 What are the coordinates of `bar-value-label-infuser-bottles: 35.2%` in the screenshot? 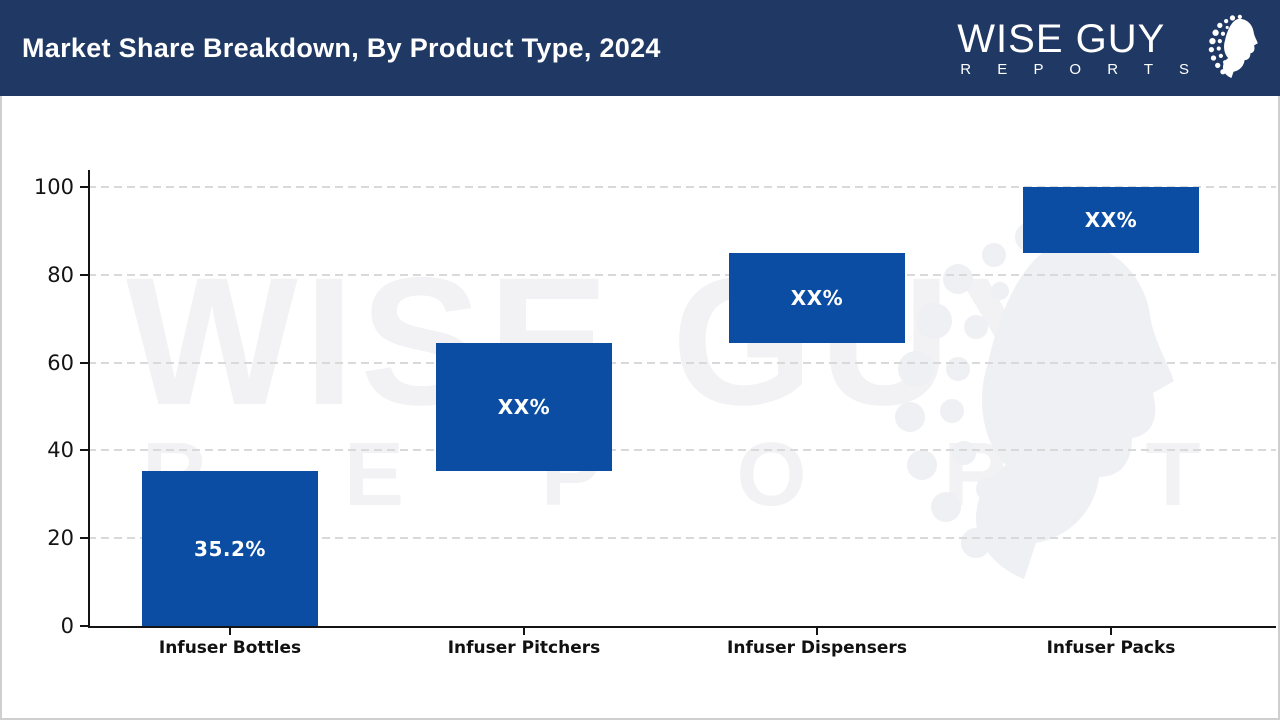 It's located at (230, 548).